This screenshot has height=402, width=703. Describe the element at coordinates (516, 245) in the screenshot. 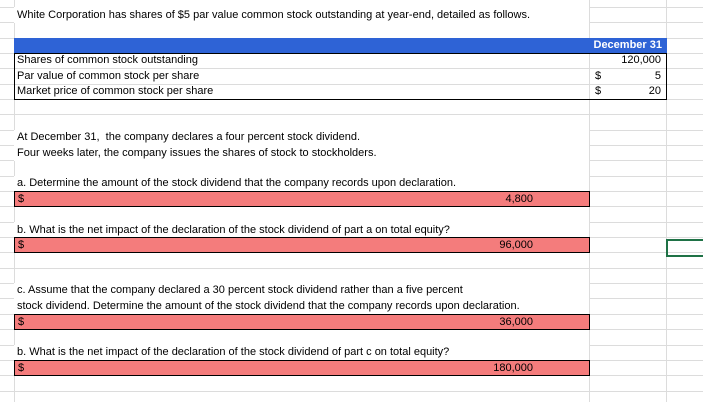

I see `answer-value: 96,000` at that location.